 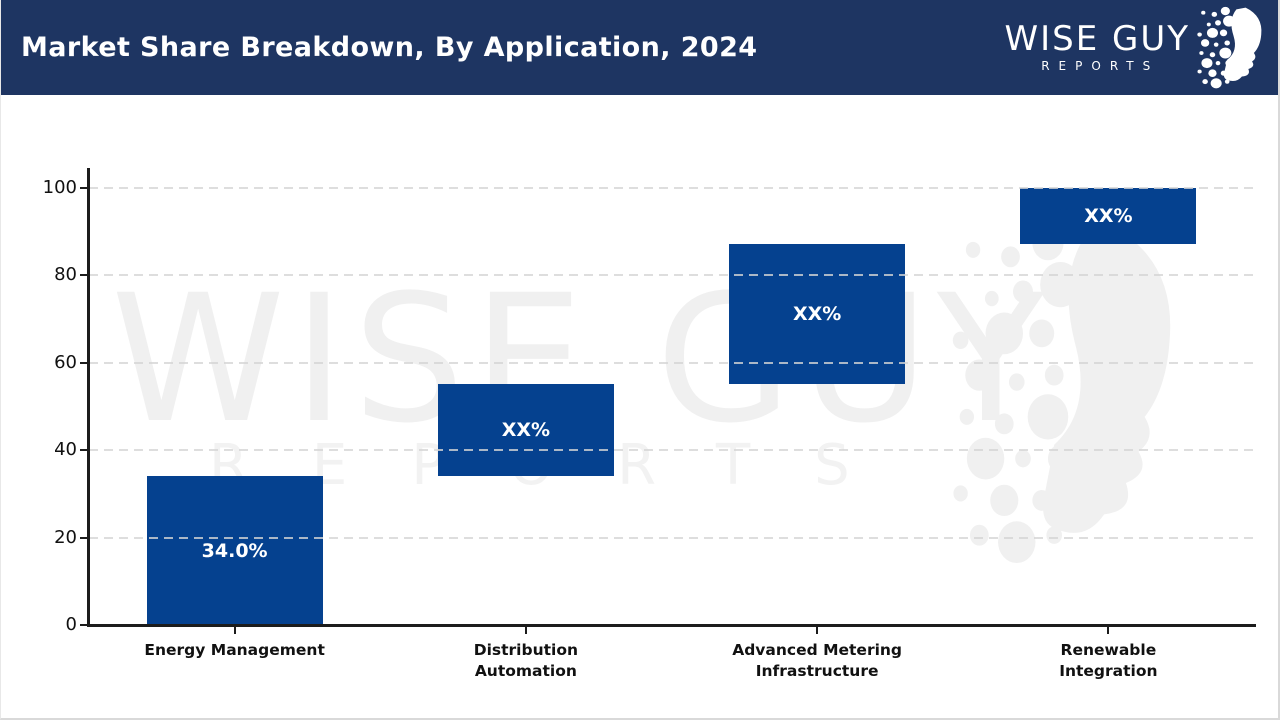 I want to click on x-tick-label: Advanced Metering Infrastructure, so click(x=817, y=661).